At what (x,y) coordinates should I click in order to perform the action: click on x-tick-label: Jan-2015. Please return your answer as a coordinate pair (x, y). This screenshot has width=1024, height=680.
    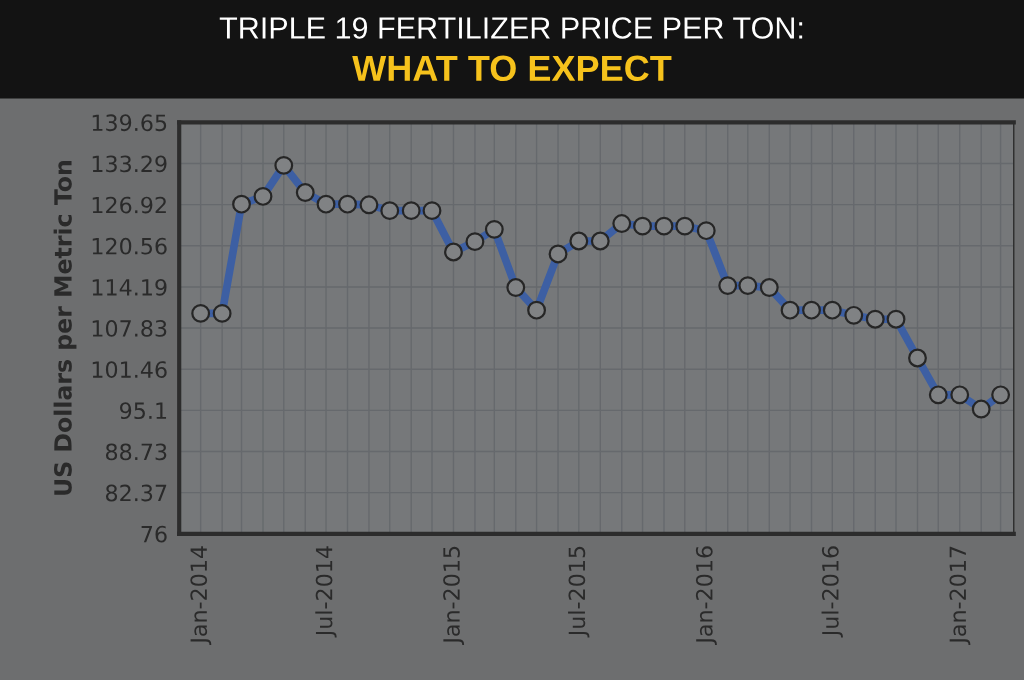
    Looking at the image, I should click on (454, 595).